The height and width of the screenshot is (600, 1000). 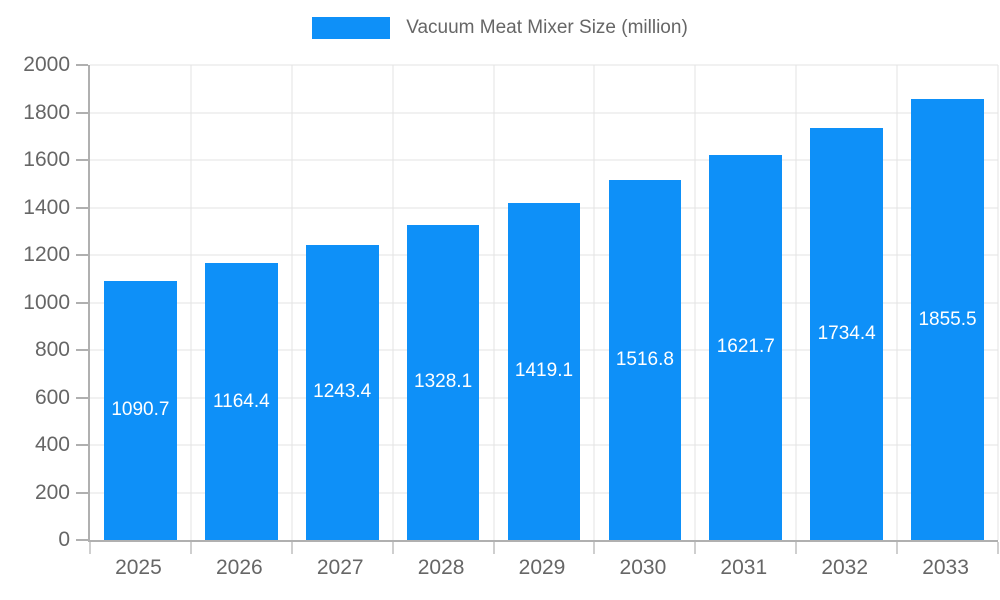 What do you see at coordinates (239, 567) in the screenshot?
I see `x-tick-label: 2026` at bounding box center [239, 567].